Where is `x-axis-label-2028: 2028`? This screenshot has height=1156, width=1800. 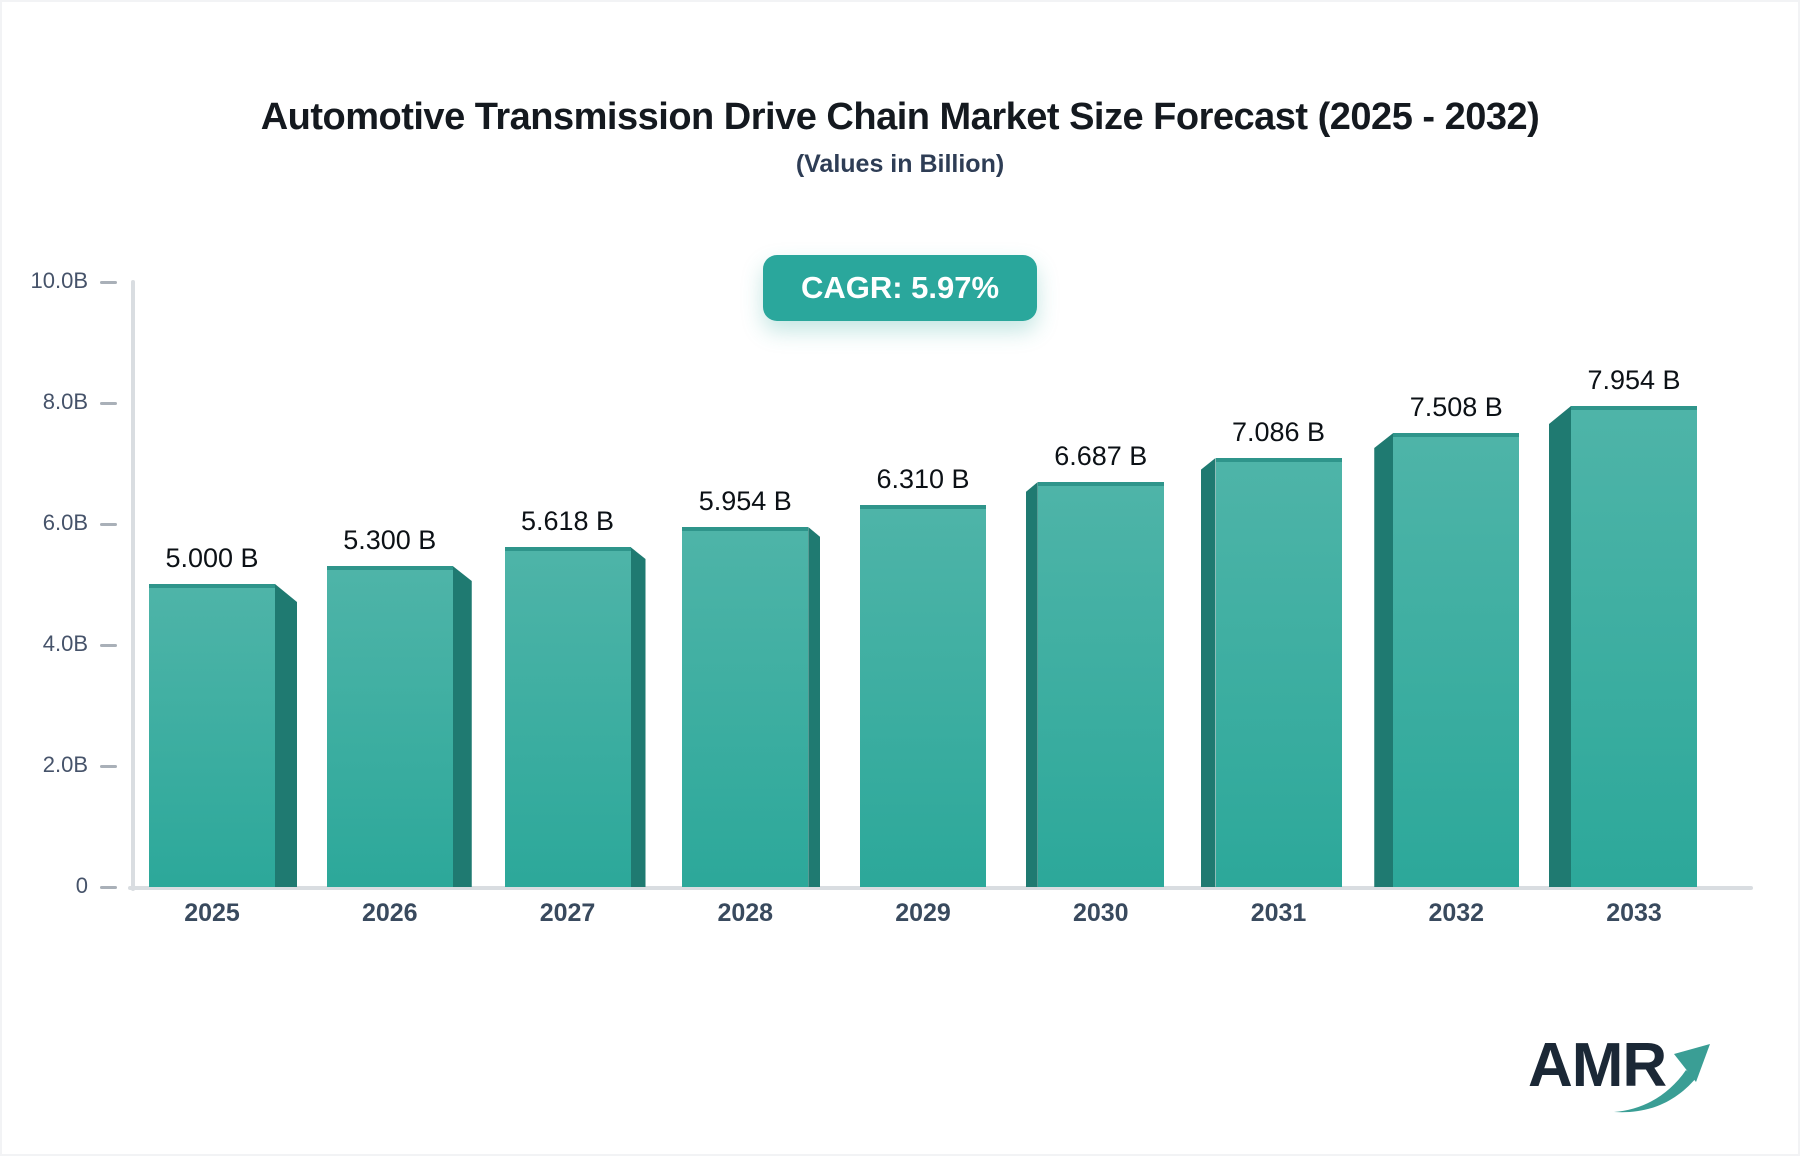 x-axis-label-2028: 2028 is located at coordinates (745, 913).